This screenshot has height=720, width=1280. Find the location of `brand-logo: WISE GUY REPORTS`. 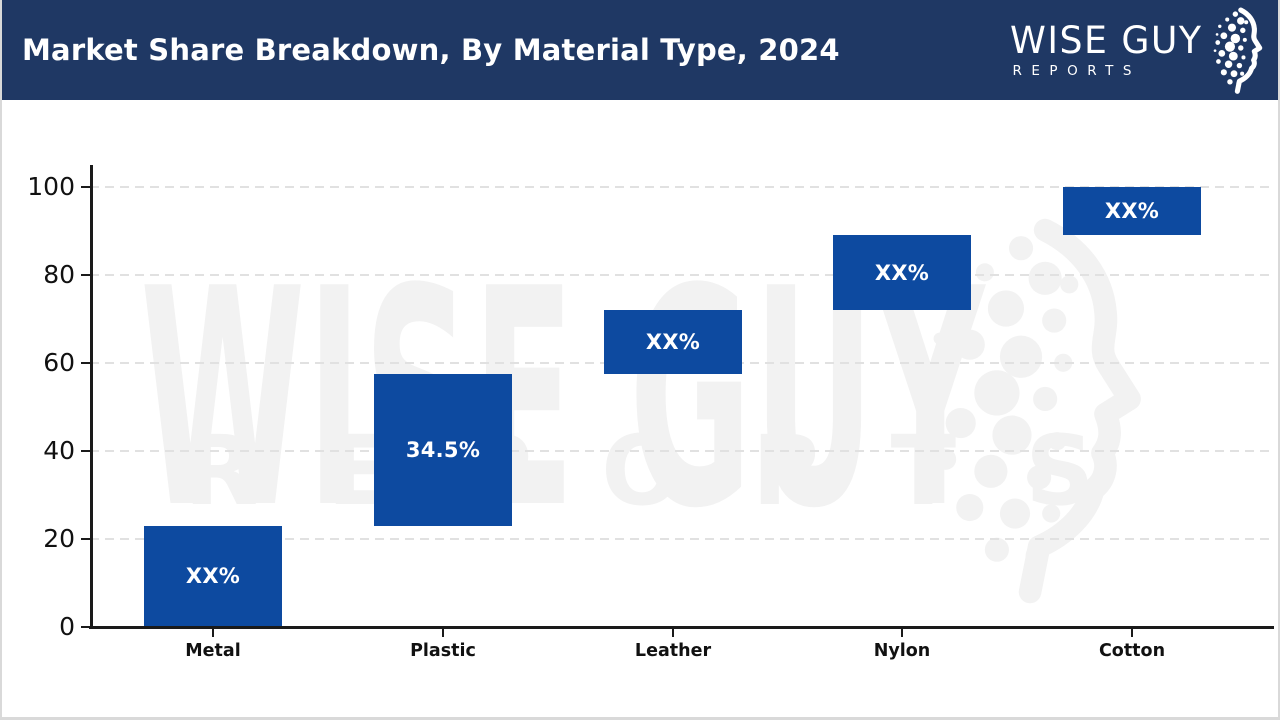

brand-logo: WISE GUY REPORTS is located at coordinates (1139, 50).